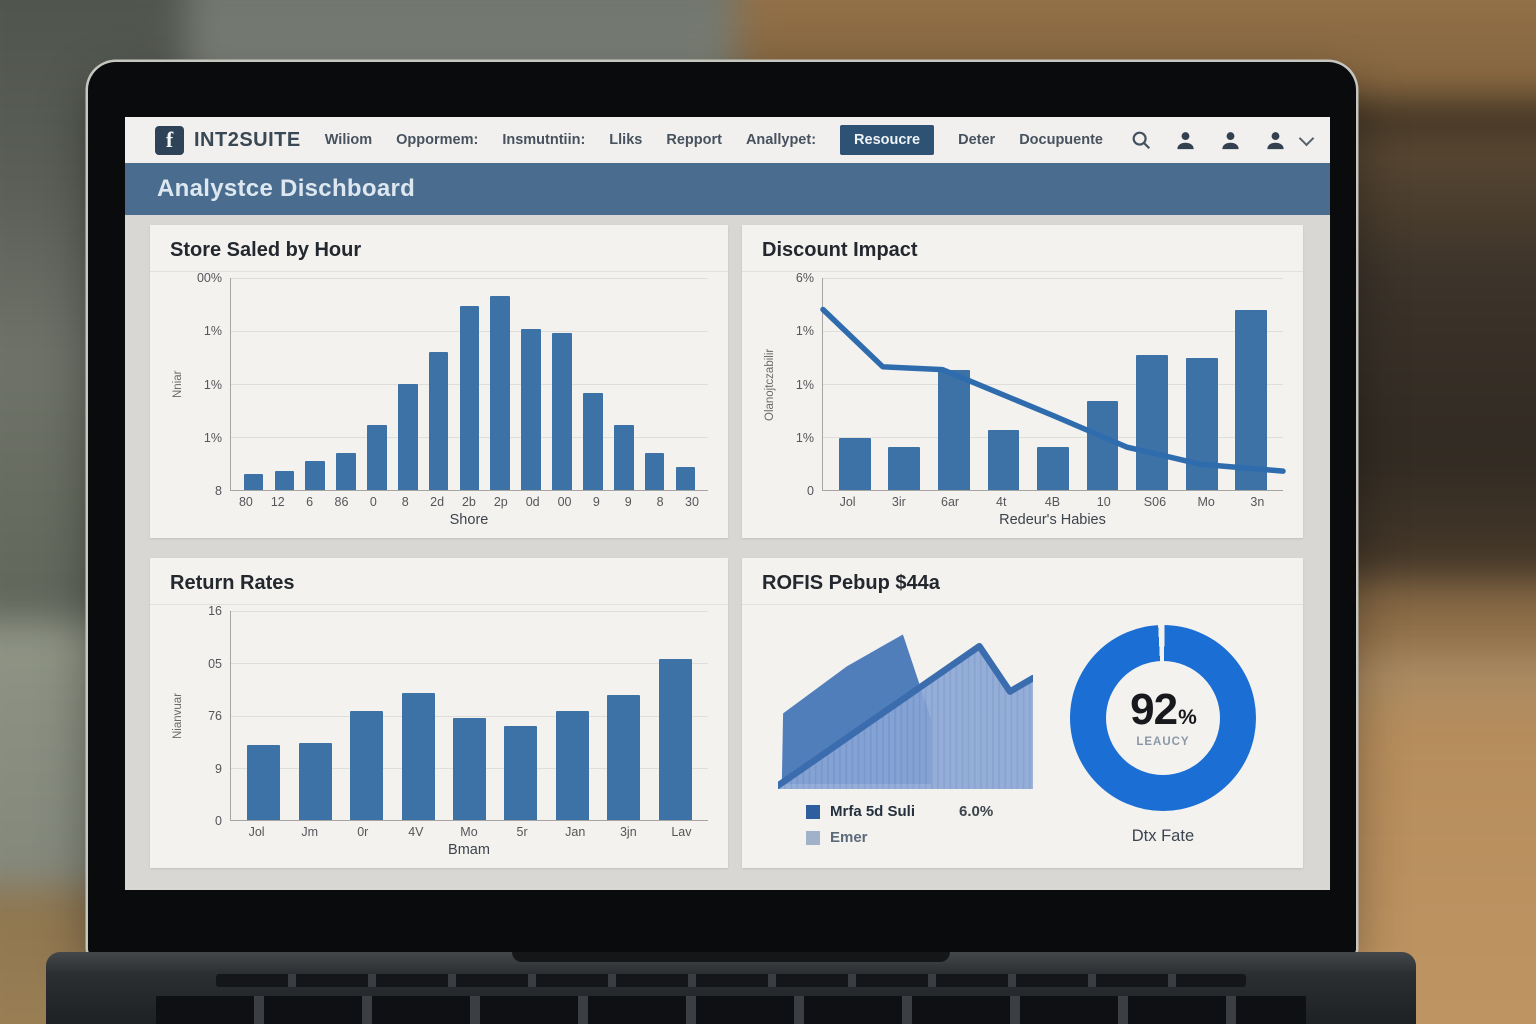 The height and width of the screenshot is (1024, 1536). Describe the element at coordinates (898, 502) in the screenshot. I see `x-tick-label: 3ir` at that location.